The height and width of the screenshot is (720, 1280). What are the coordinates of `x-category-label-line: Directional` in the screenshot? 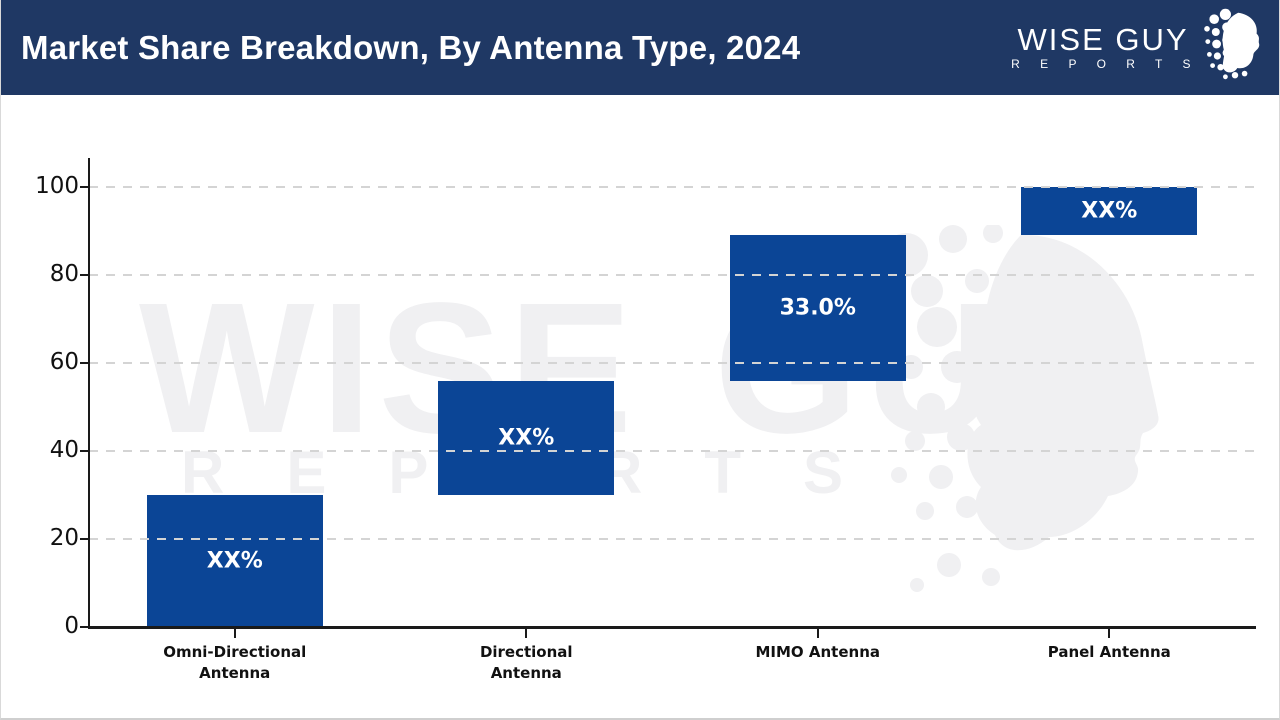 It's located at (526, 652).